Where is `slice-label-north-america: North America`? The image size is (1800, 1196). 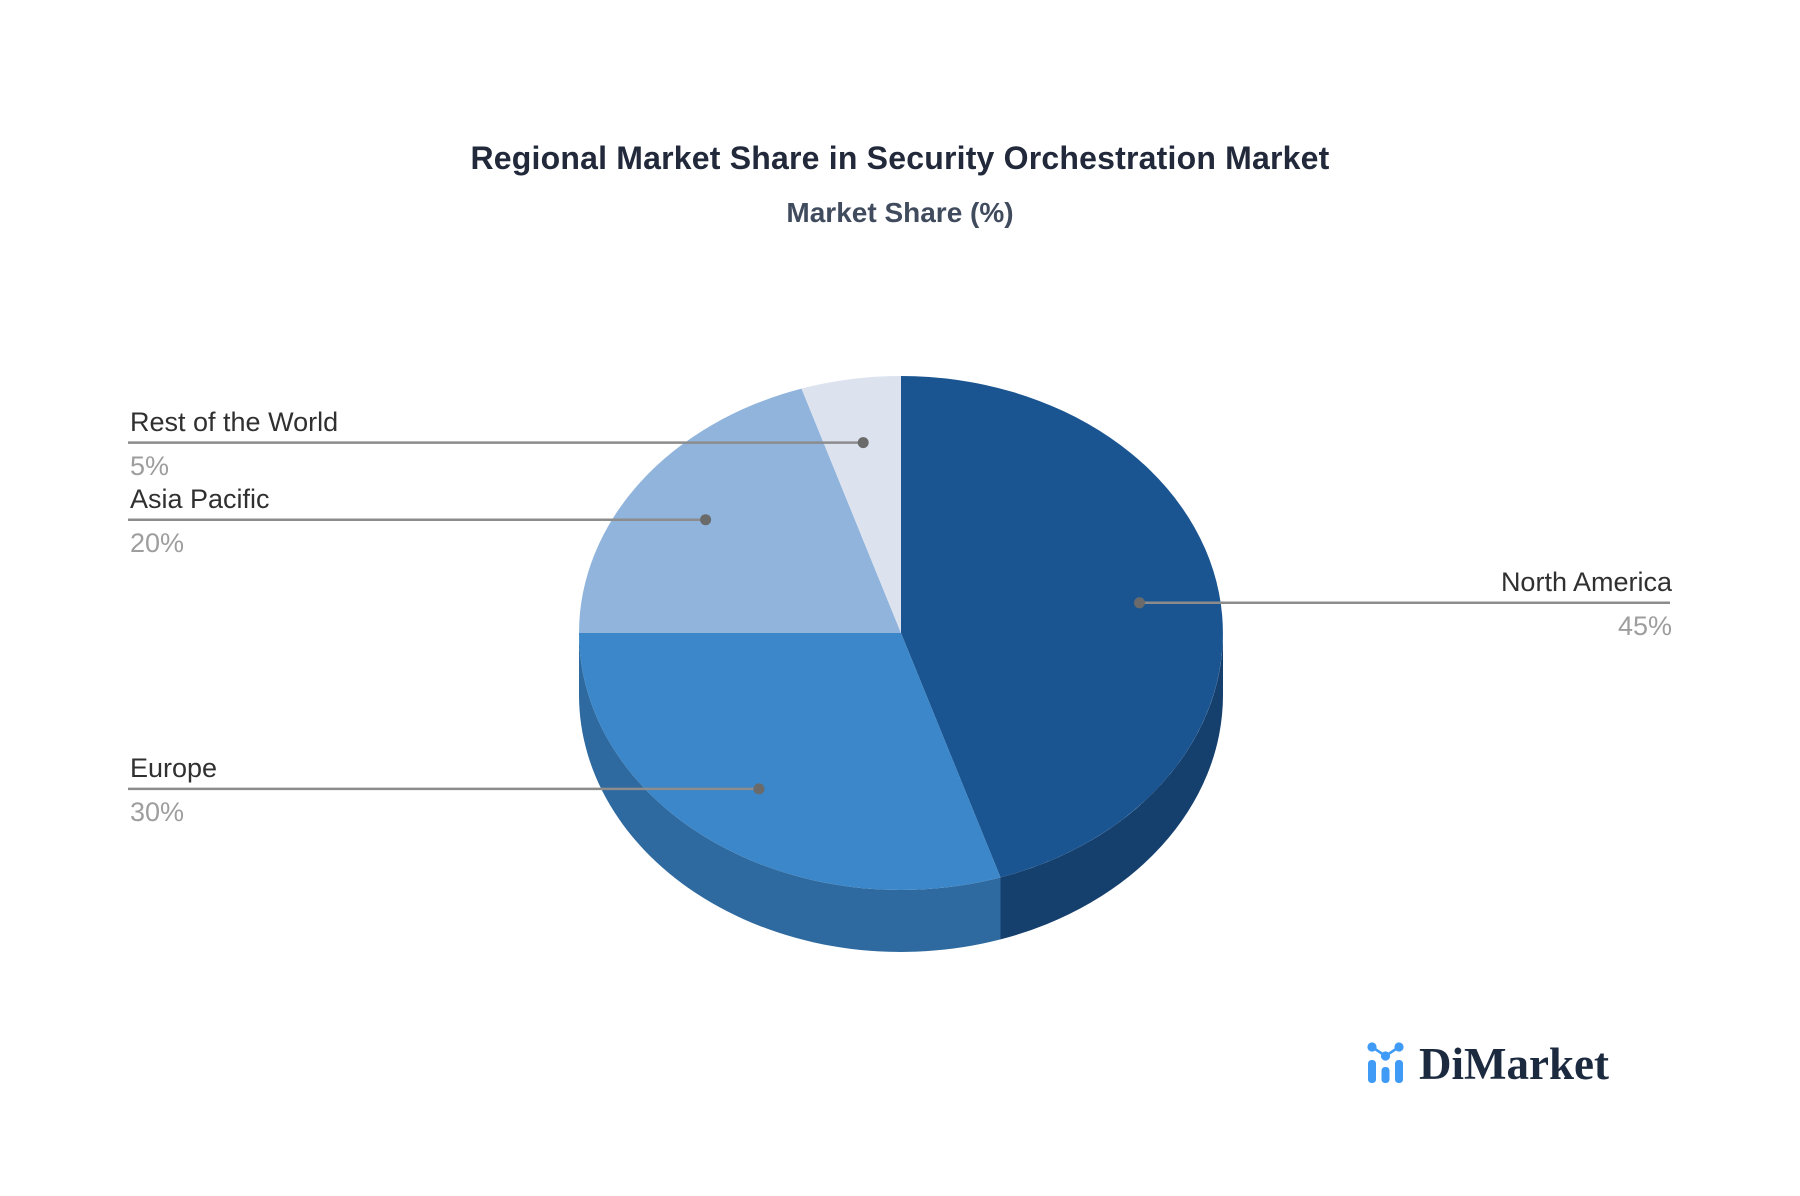
slice-label-north-america: North America is located at coordinates (1586, 581).